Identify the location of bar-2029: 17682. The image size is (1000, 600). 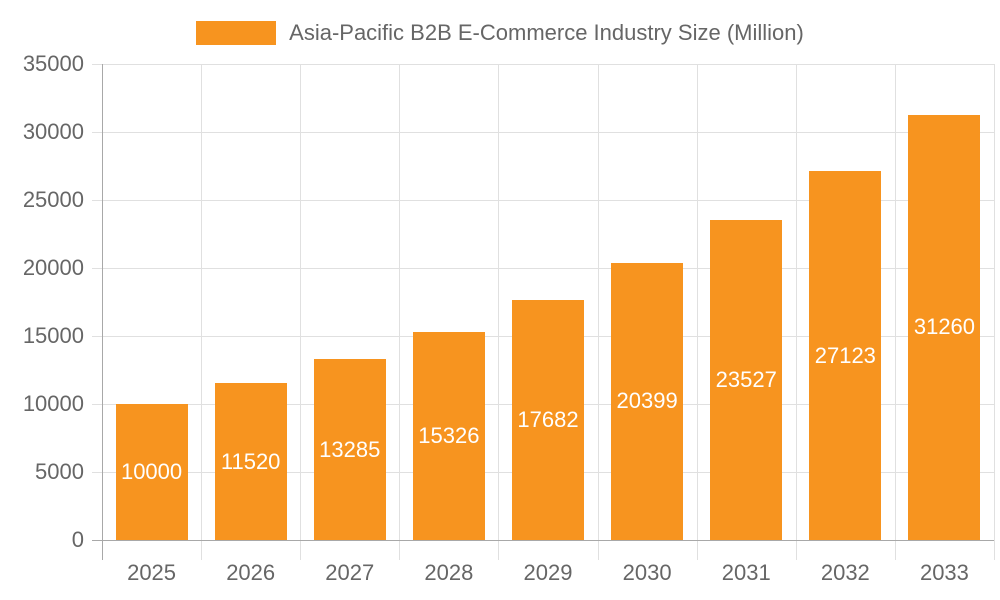
(548, 419).